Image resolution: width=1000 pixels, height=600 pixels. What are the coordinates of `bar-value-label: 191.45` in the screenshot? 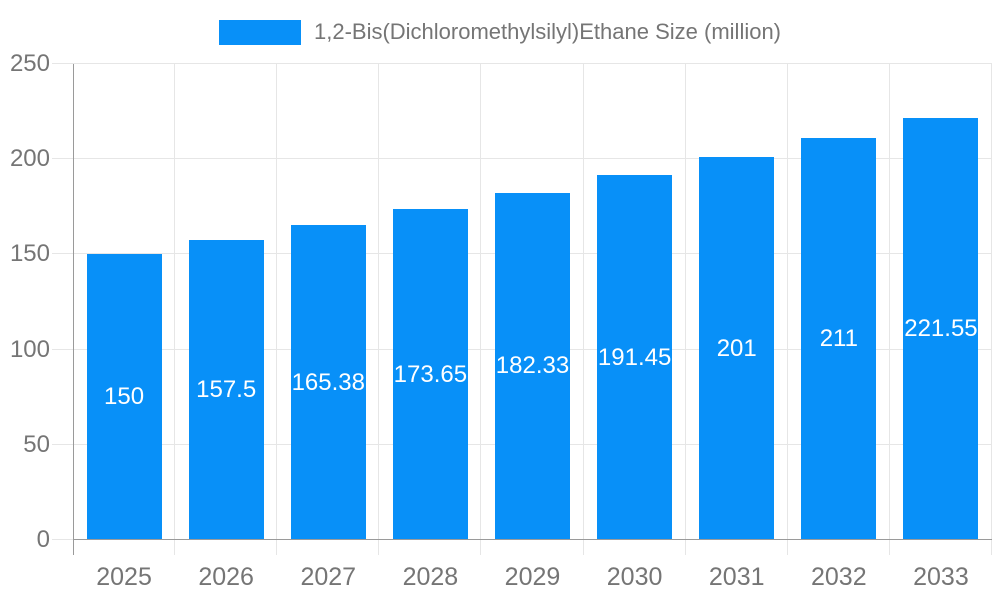 It's located at (634, 357).